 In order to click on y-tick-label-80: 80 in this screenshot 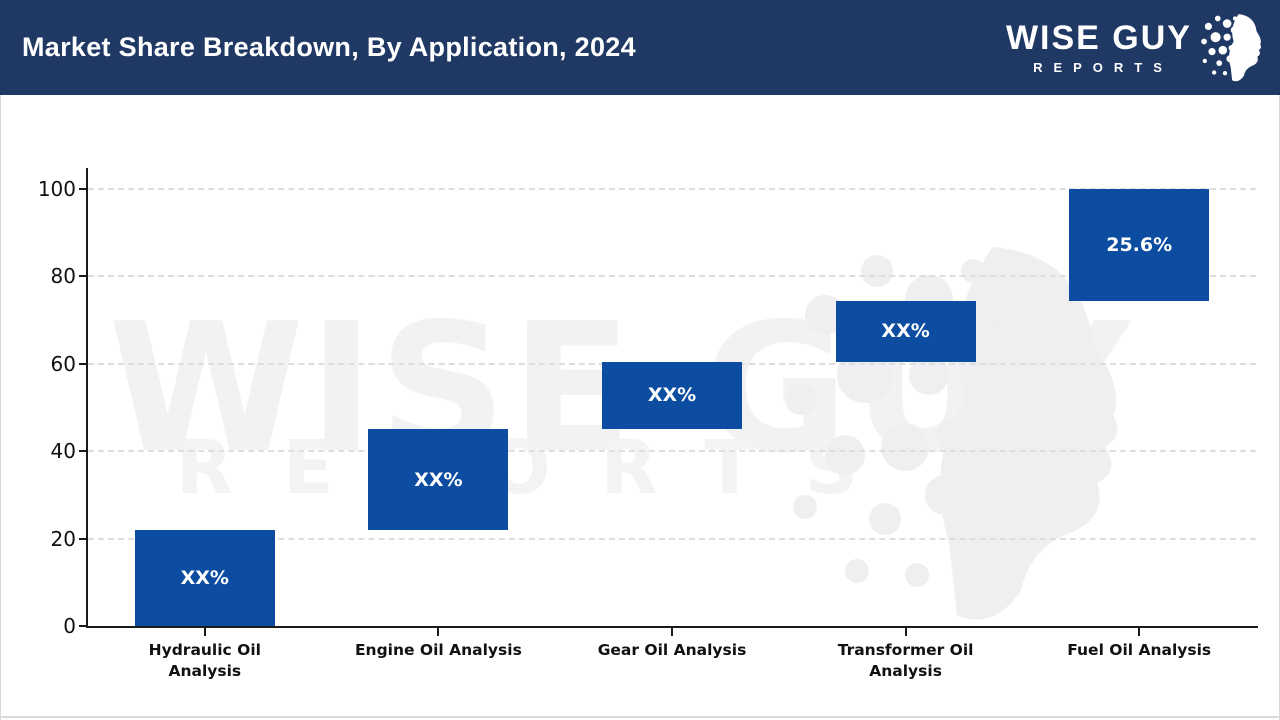, I will do `click(63, 276)`.